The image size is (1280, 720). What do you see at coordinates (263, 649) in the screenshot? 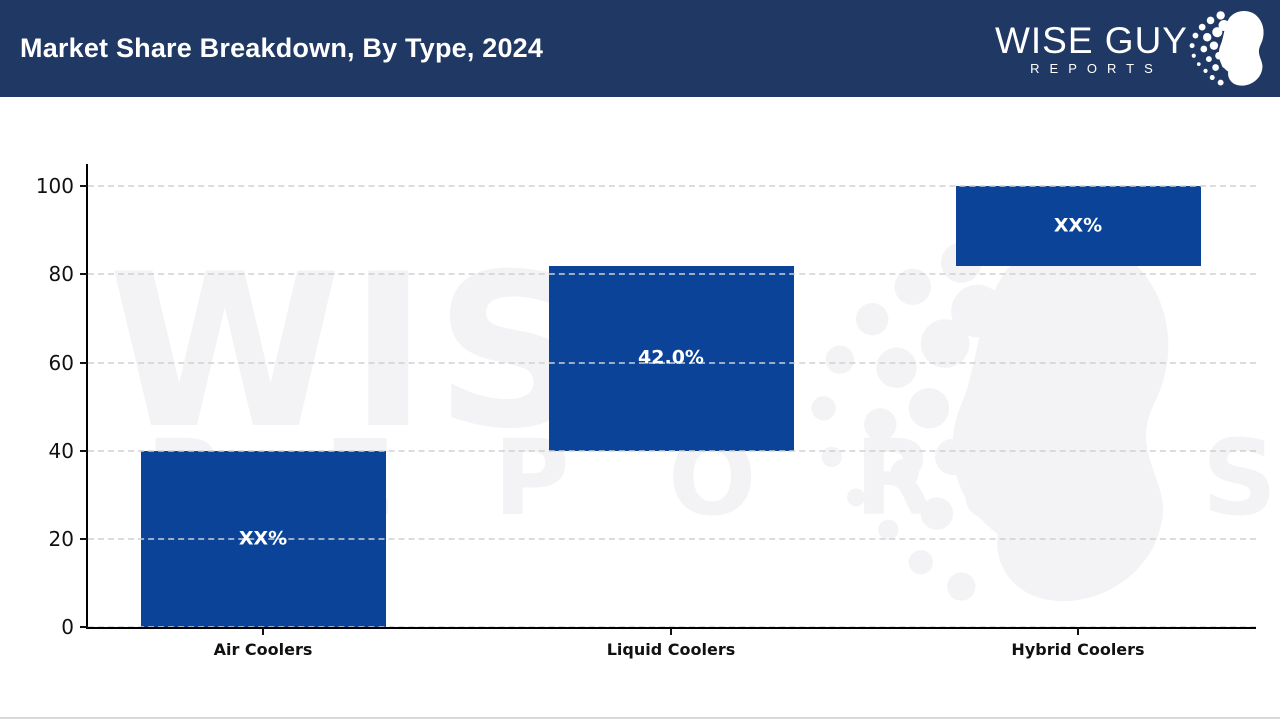
I see `x-axis-label-air-coolers: Air Coolers` at bounding box center [263, 649].